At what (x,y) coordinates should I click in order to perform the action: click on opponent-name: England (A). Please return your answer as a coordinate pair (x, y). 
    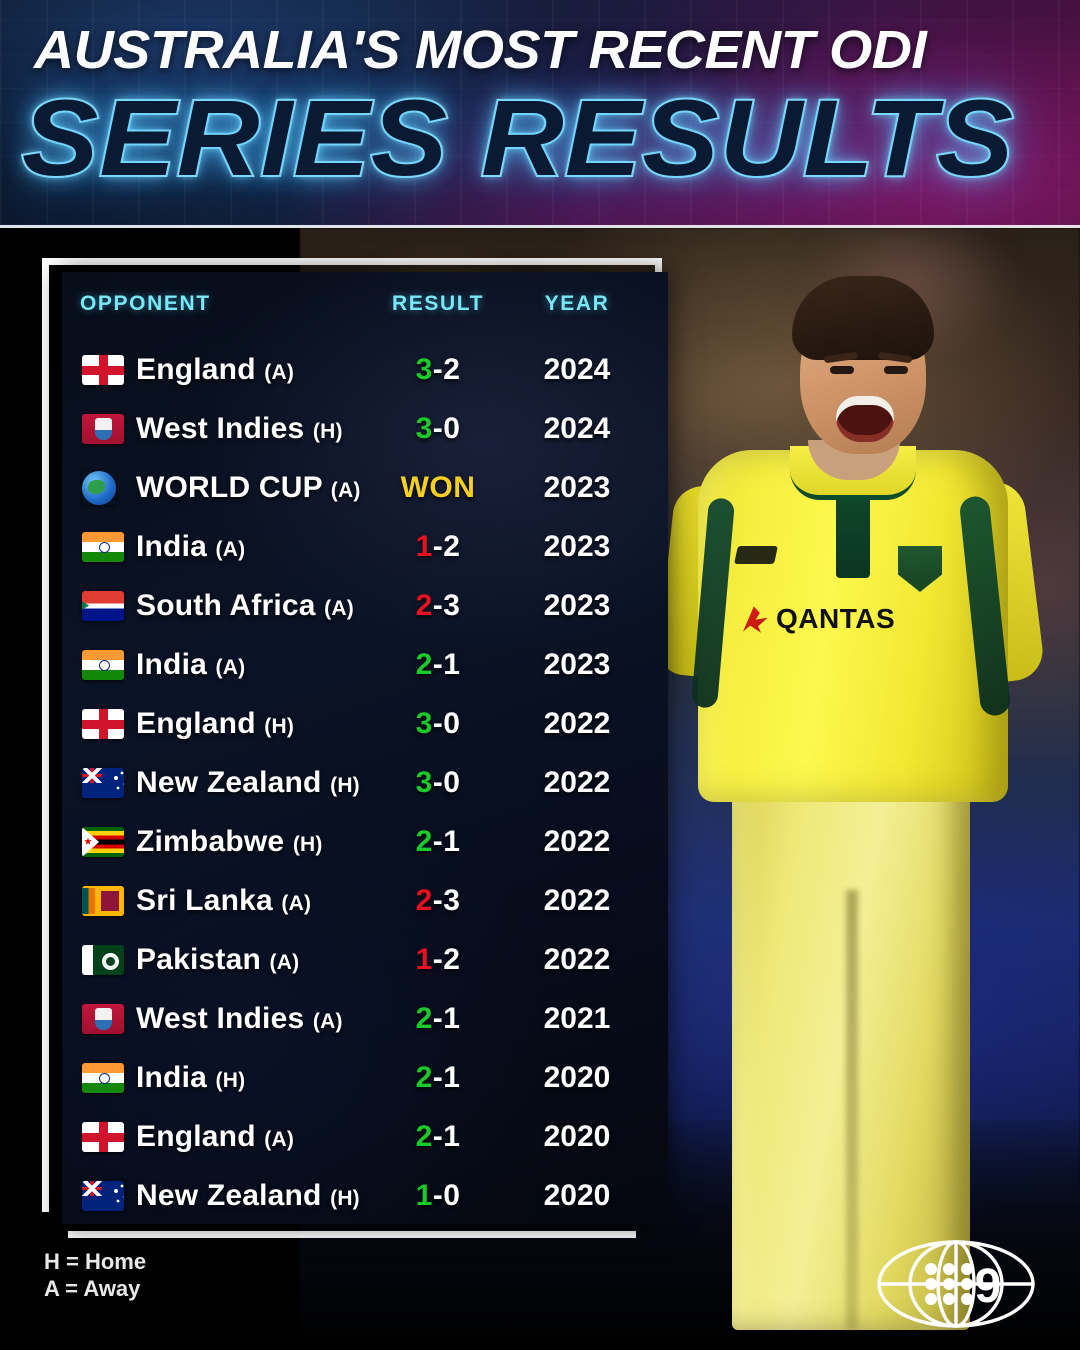
    Looking at the image, I should click on (215, 370).